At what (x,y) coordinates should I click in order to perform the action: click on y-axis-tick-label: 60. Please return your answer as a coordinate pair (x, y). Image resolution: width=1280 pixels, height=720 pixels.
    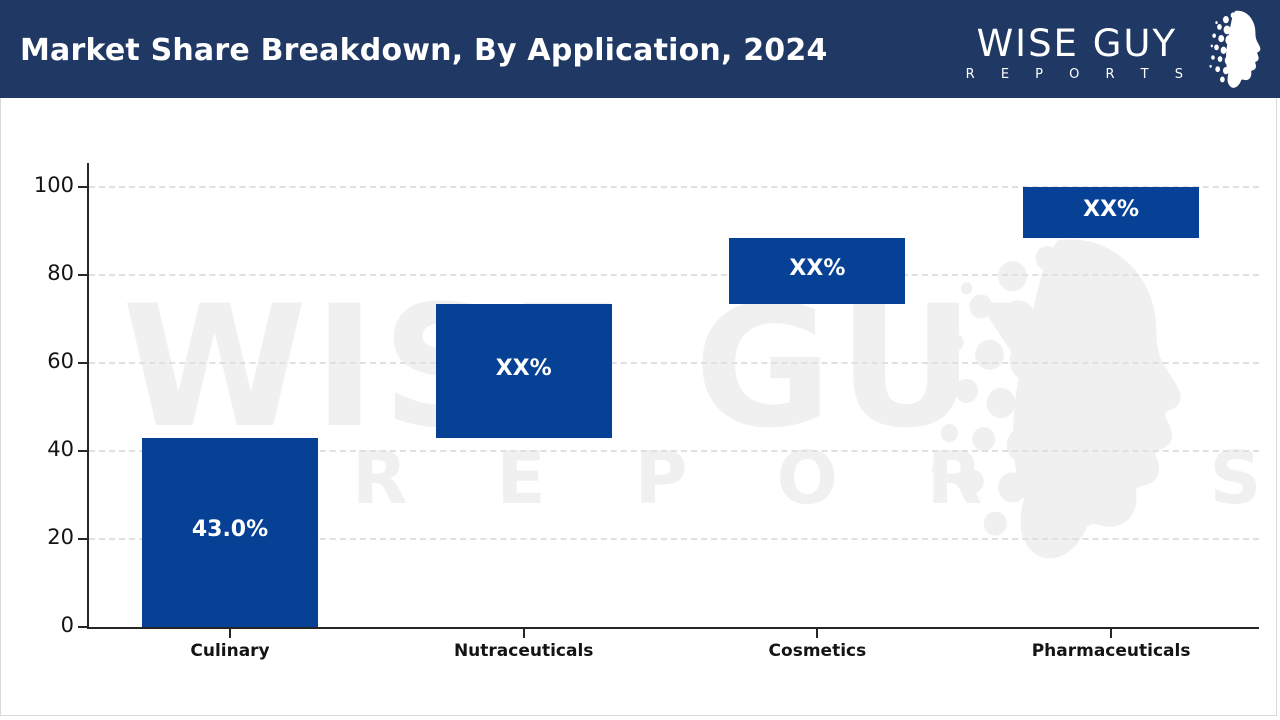
    Looking at the image, I should click on (60, 361).